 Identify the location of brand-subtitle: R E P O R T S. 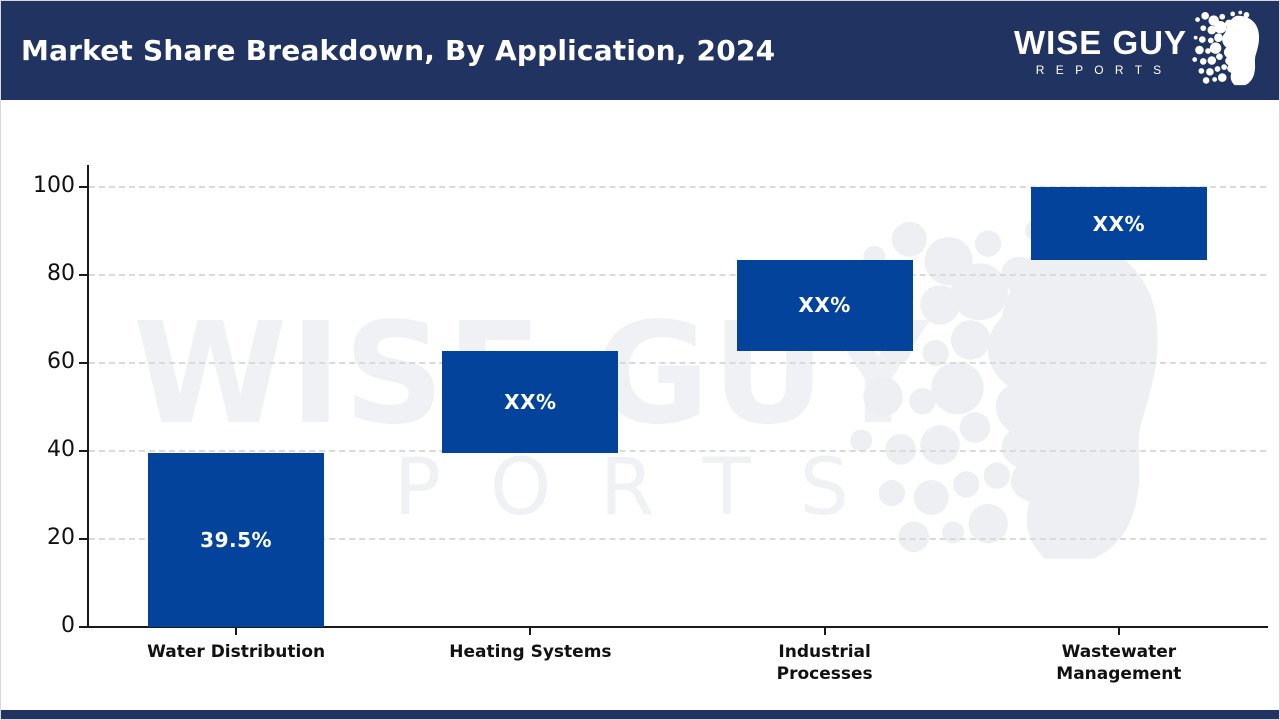
(1100, 69).